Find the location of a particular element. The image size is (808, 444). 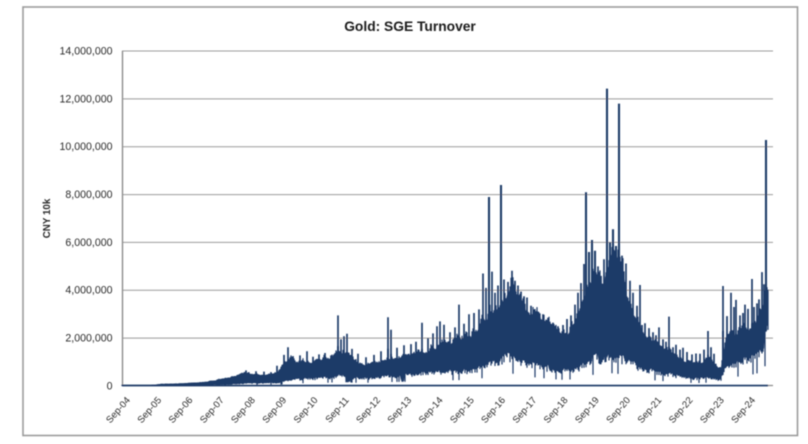

svg-text: 4,000,000 is located at coordinates (88, 291).